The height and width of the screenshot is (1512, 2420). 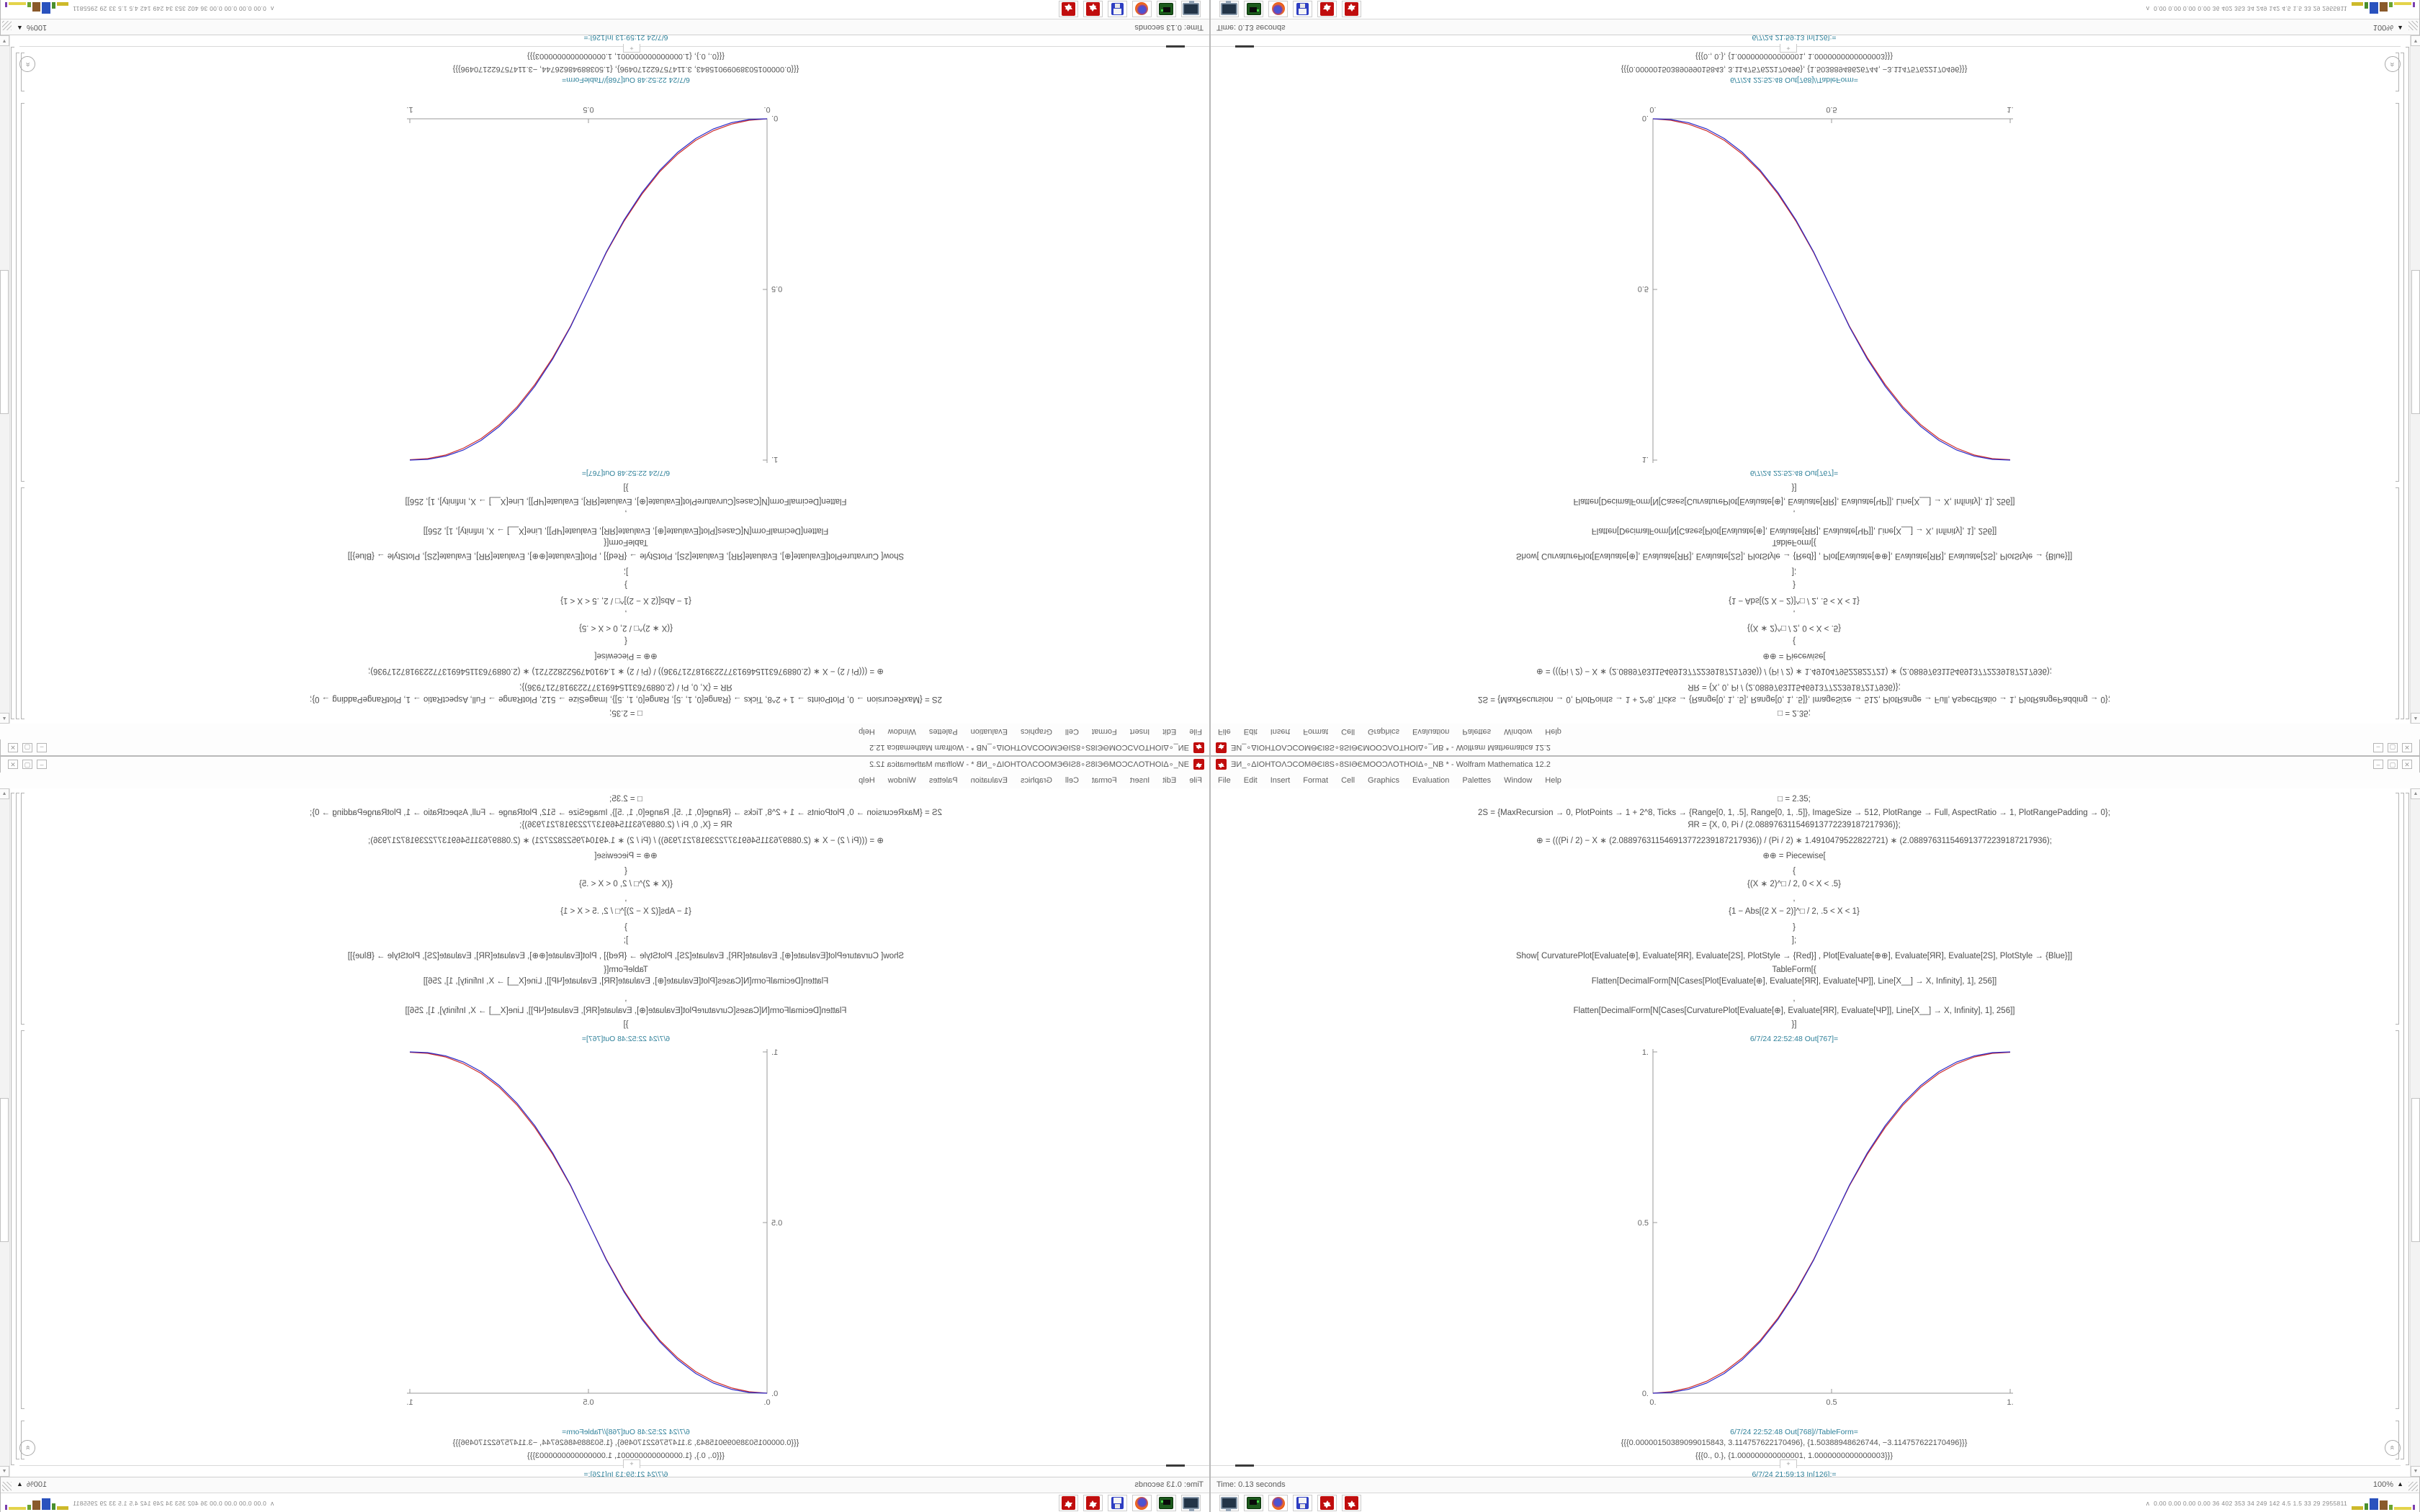 What do you see at coordinates (867, 731) in the screenshot?
I see `menu-help: Help` at bounding box center [867, 731].